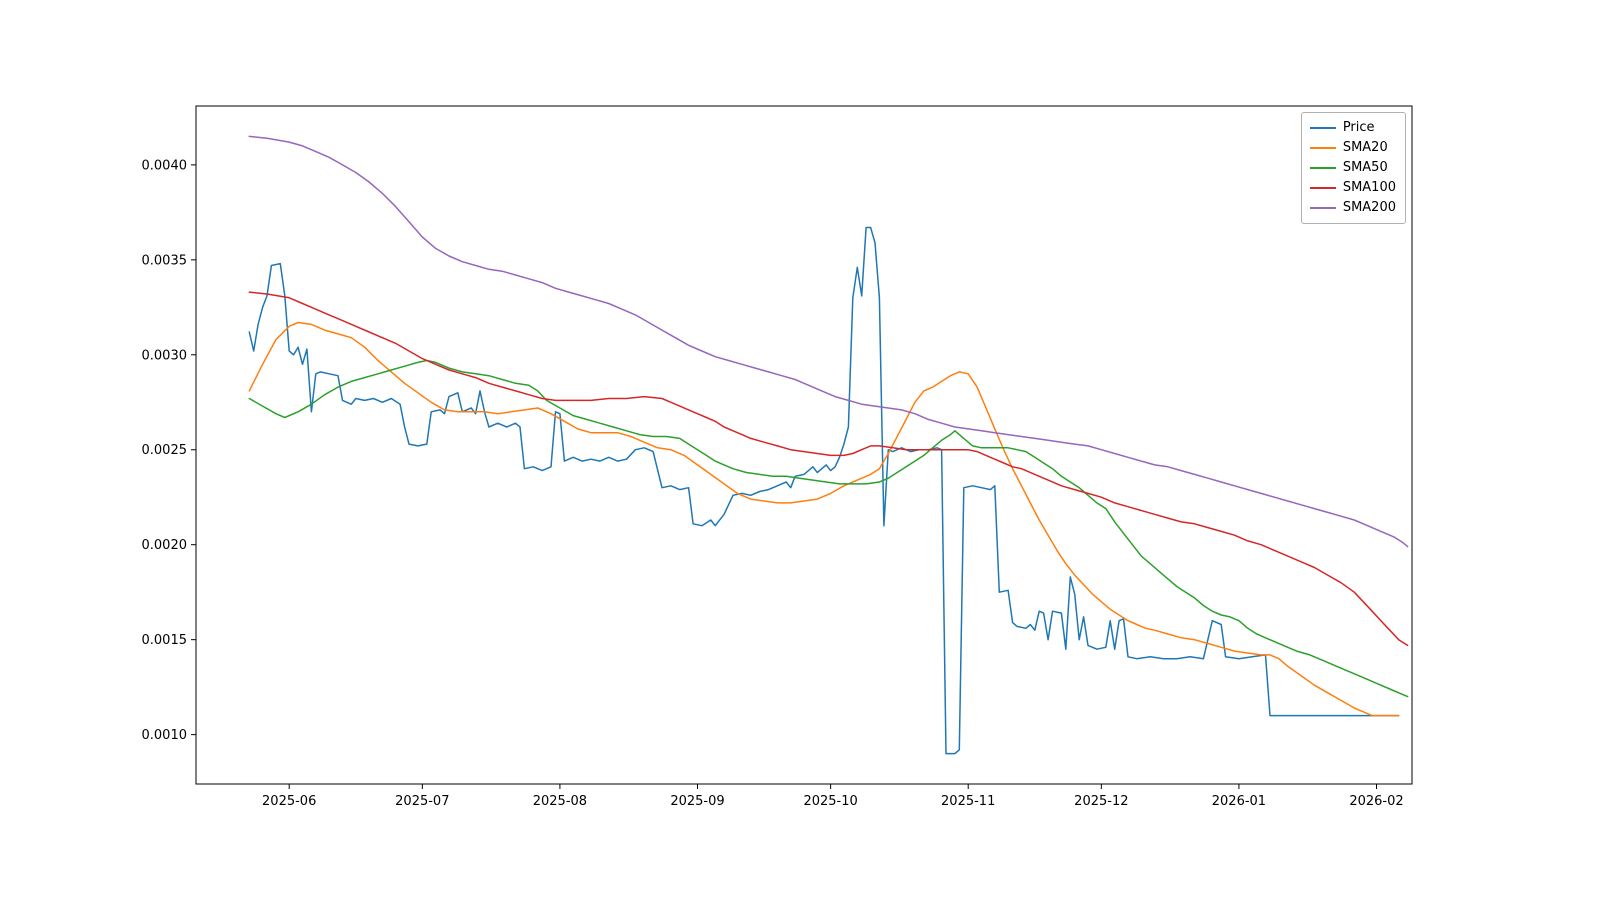  Describe the element at coordinates (165, 260) in the screenshot. I see `y-tick-label: 0.0035` at that location.